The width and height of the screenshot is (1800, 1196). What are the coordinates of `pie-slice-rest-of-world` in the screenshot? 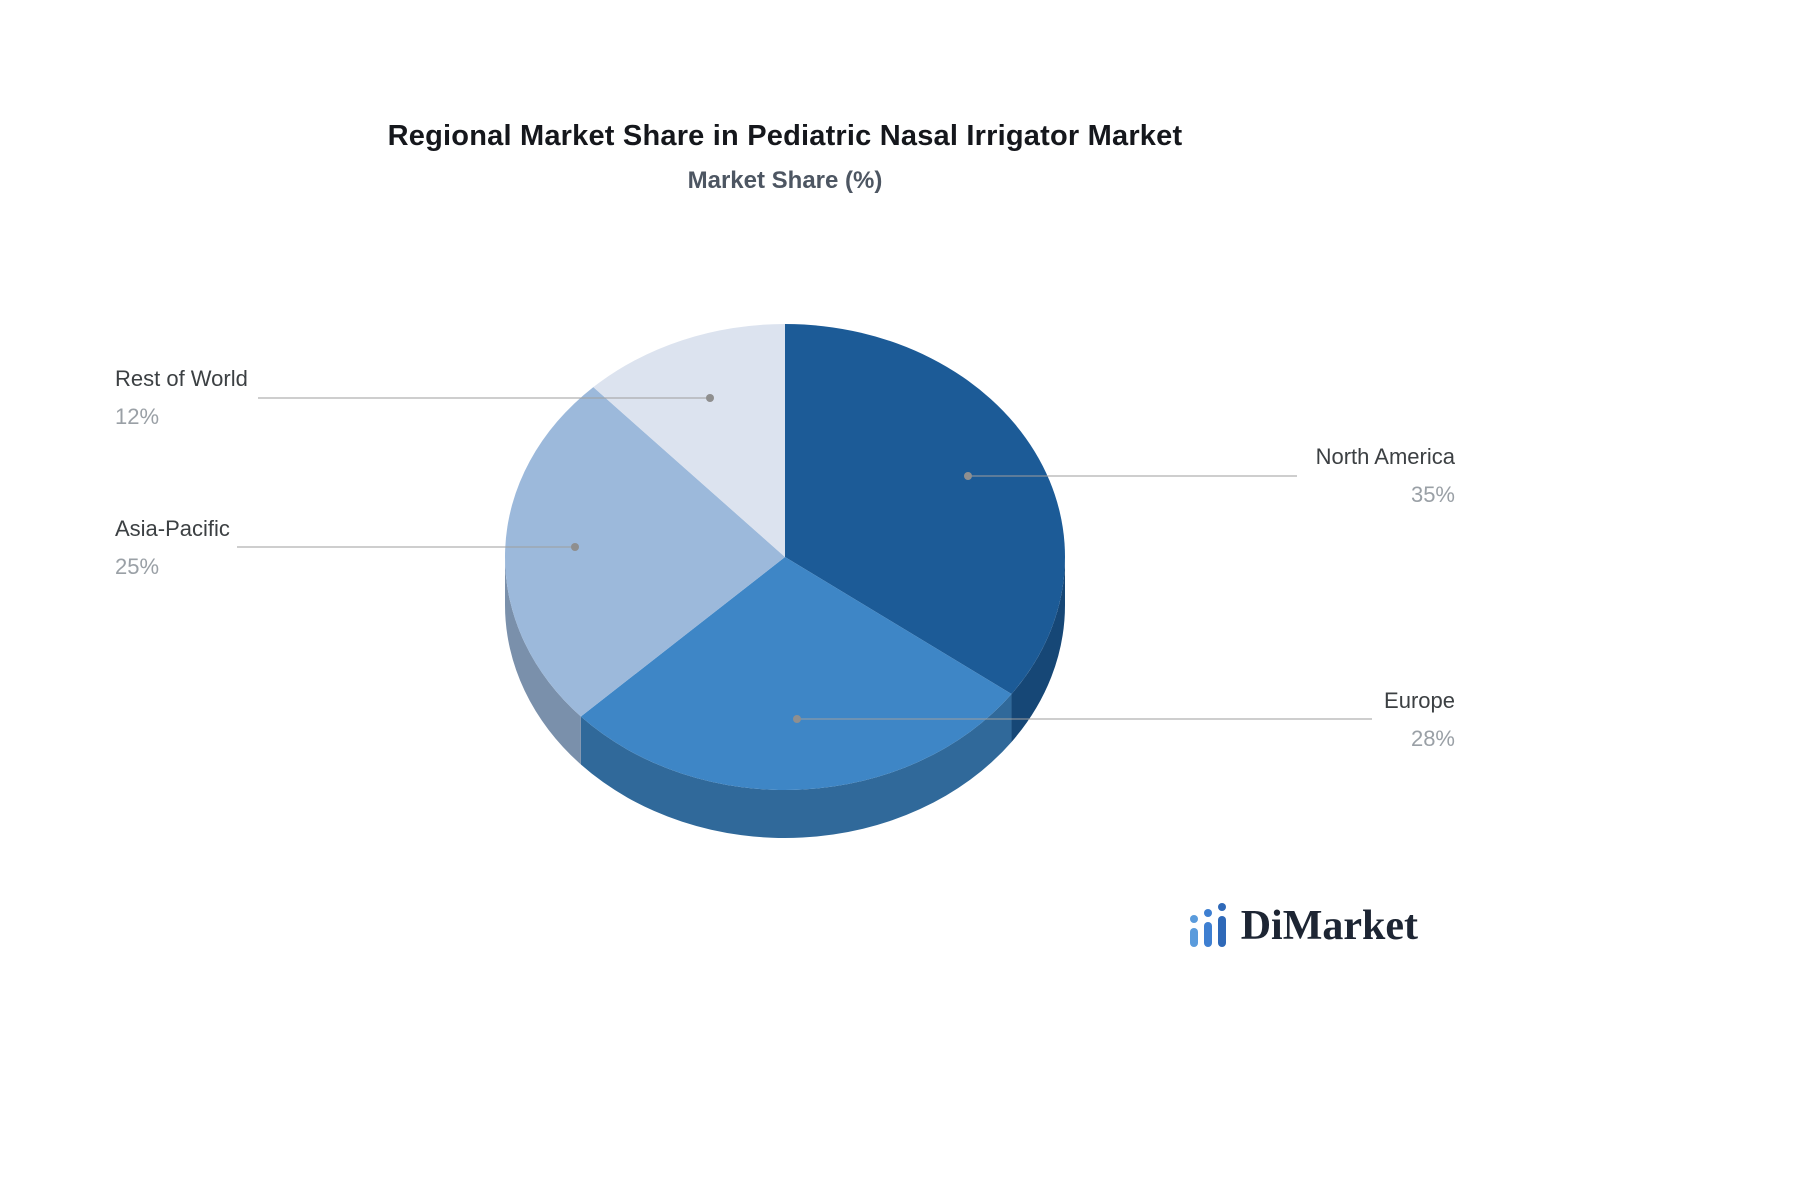 It's located at (689, 440).